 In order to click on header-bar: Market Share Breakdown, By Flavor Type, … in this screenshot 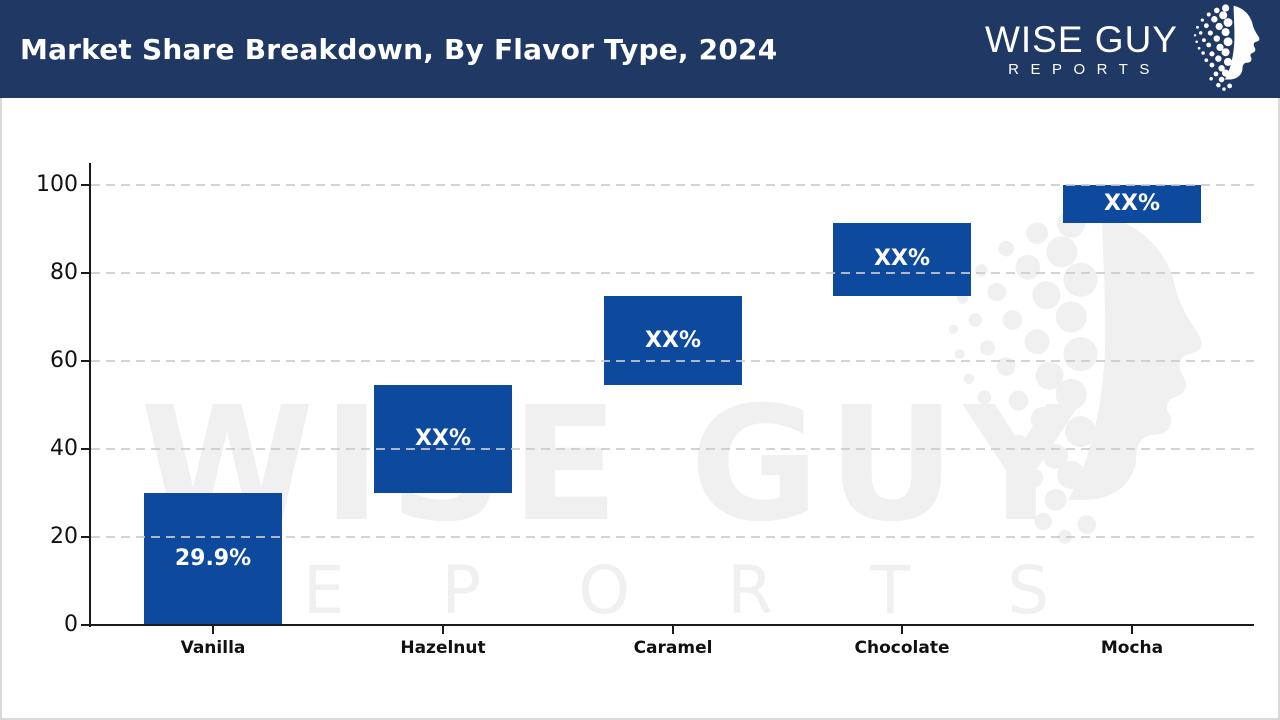, I will do `click(640, 49)`.